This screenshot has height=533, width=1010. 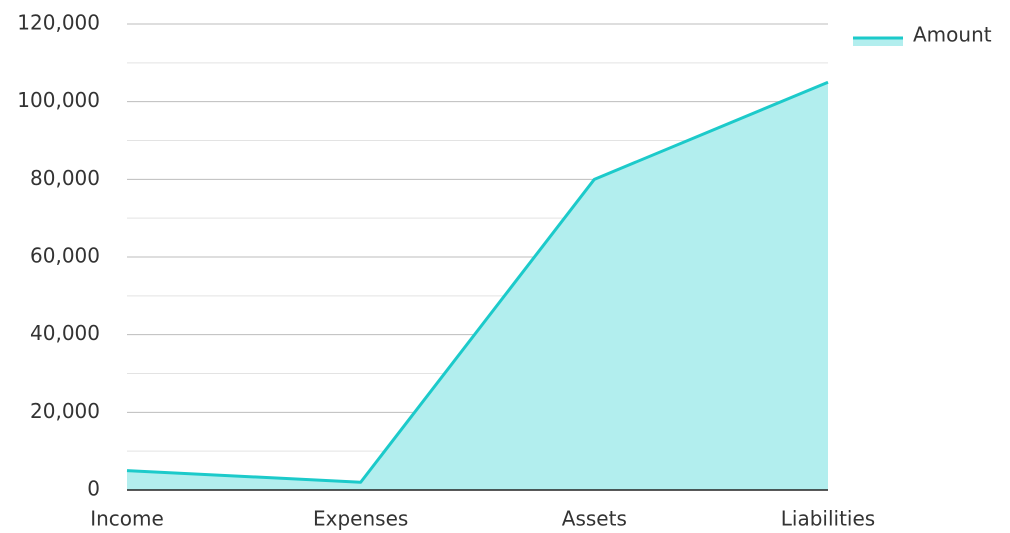 I want to click on x-tick-label: Expenses, so click(x=360, y=519).